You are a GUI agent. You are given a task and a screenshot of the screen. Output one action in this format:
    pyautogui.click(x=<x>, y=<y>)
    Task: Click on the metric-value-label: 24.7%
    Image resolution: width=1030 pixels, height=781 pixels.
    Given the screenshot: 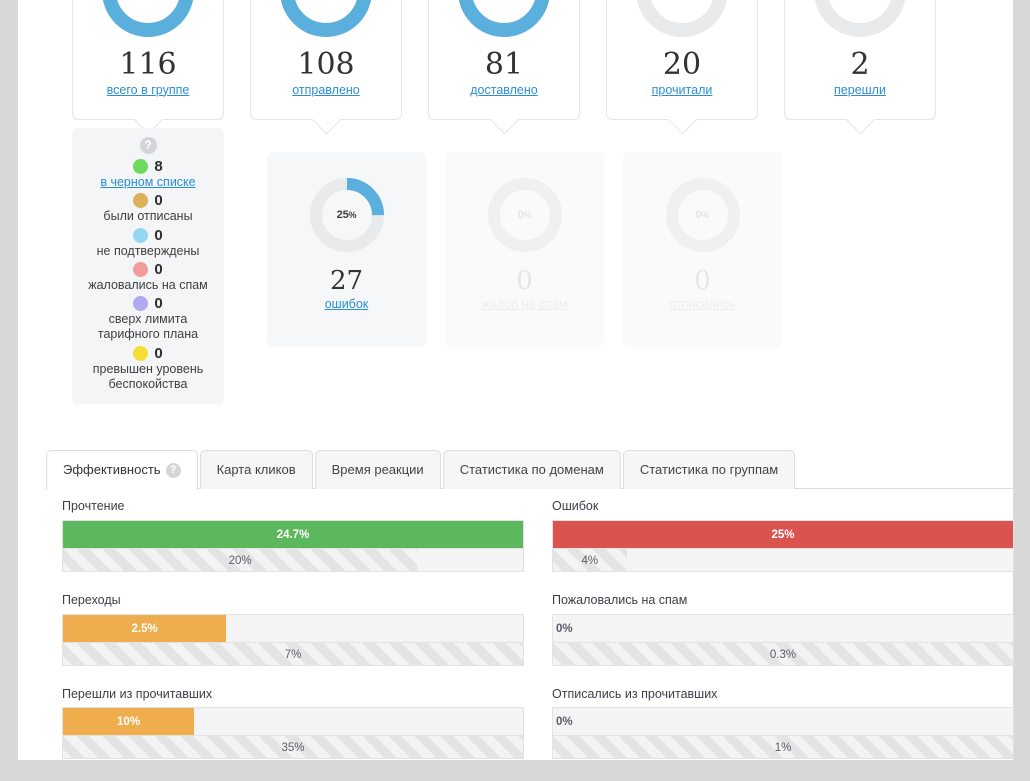 What is the action you would take?
    pyautogui.click(x=293, y=534)
    